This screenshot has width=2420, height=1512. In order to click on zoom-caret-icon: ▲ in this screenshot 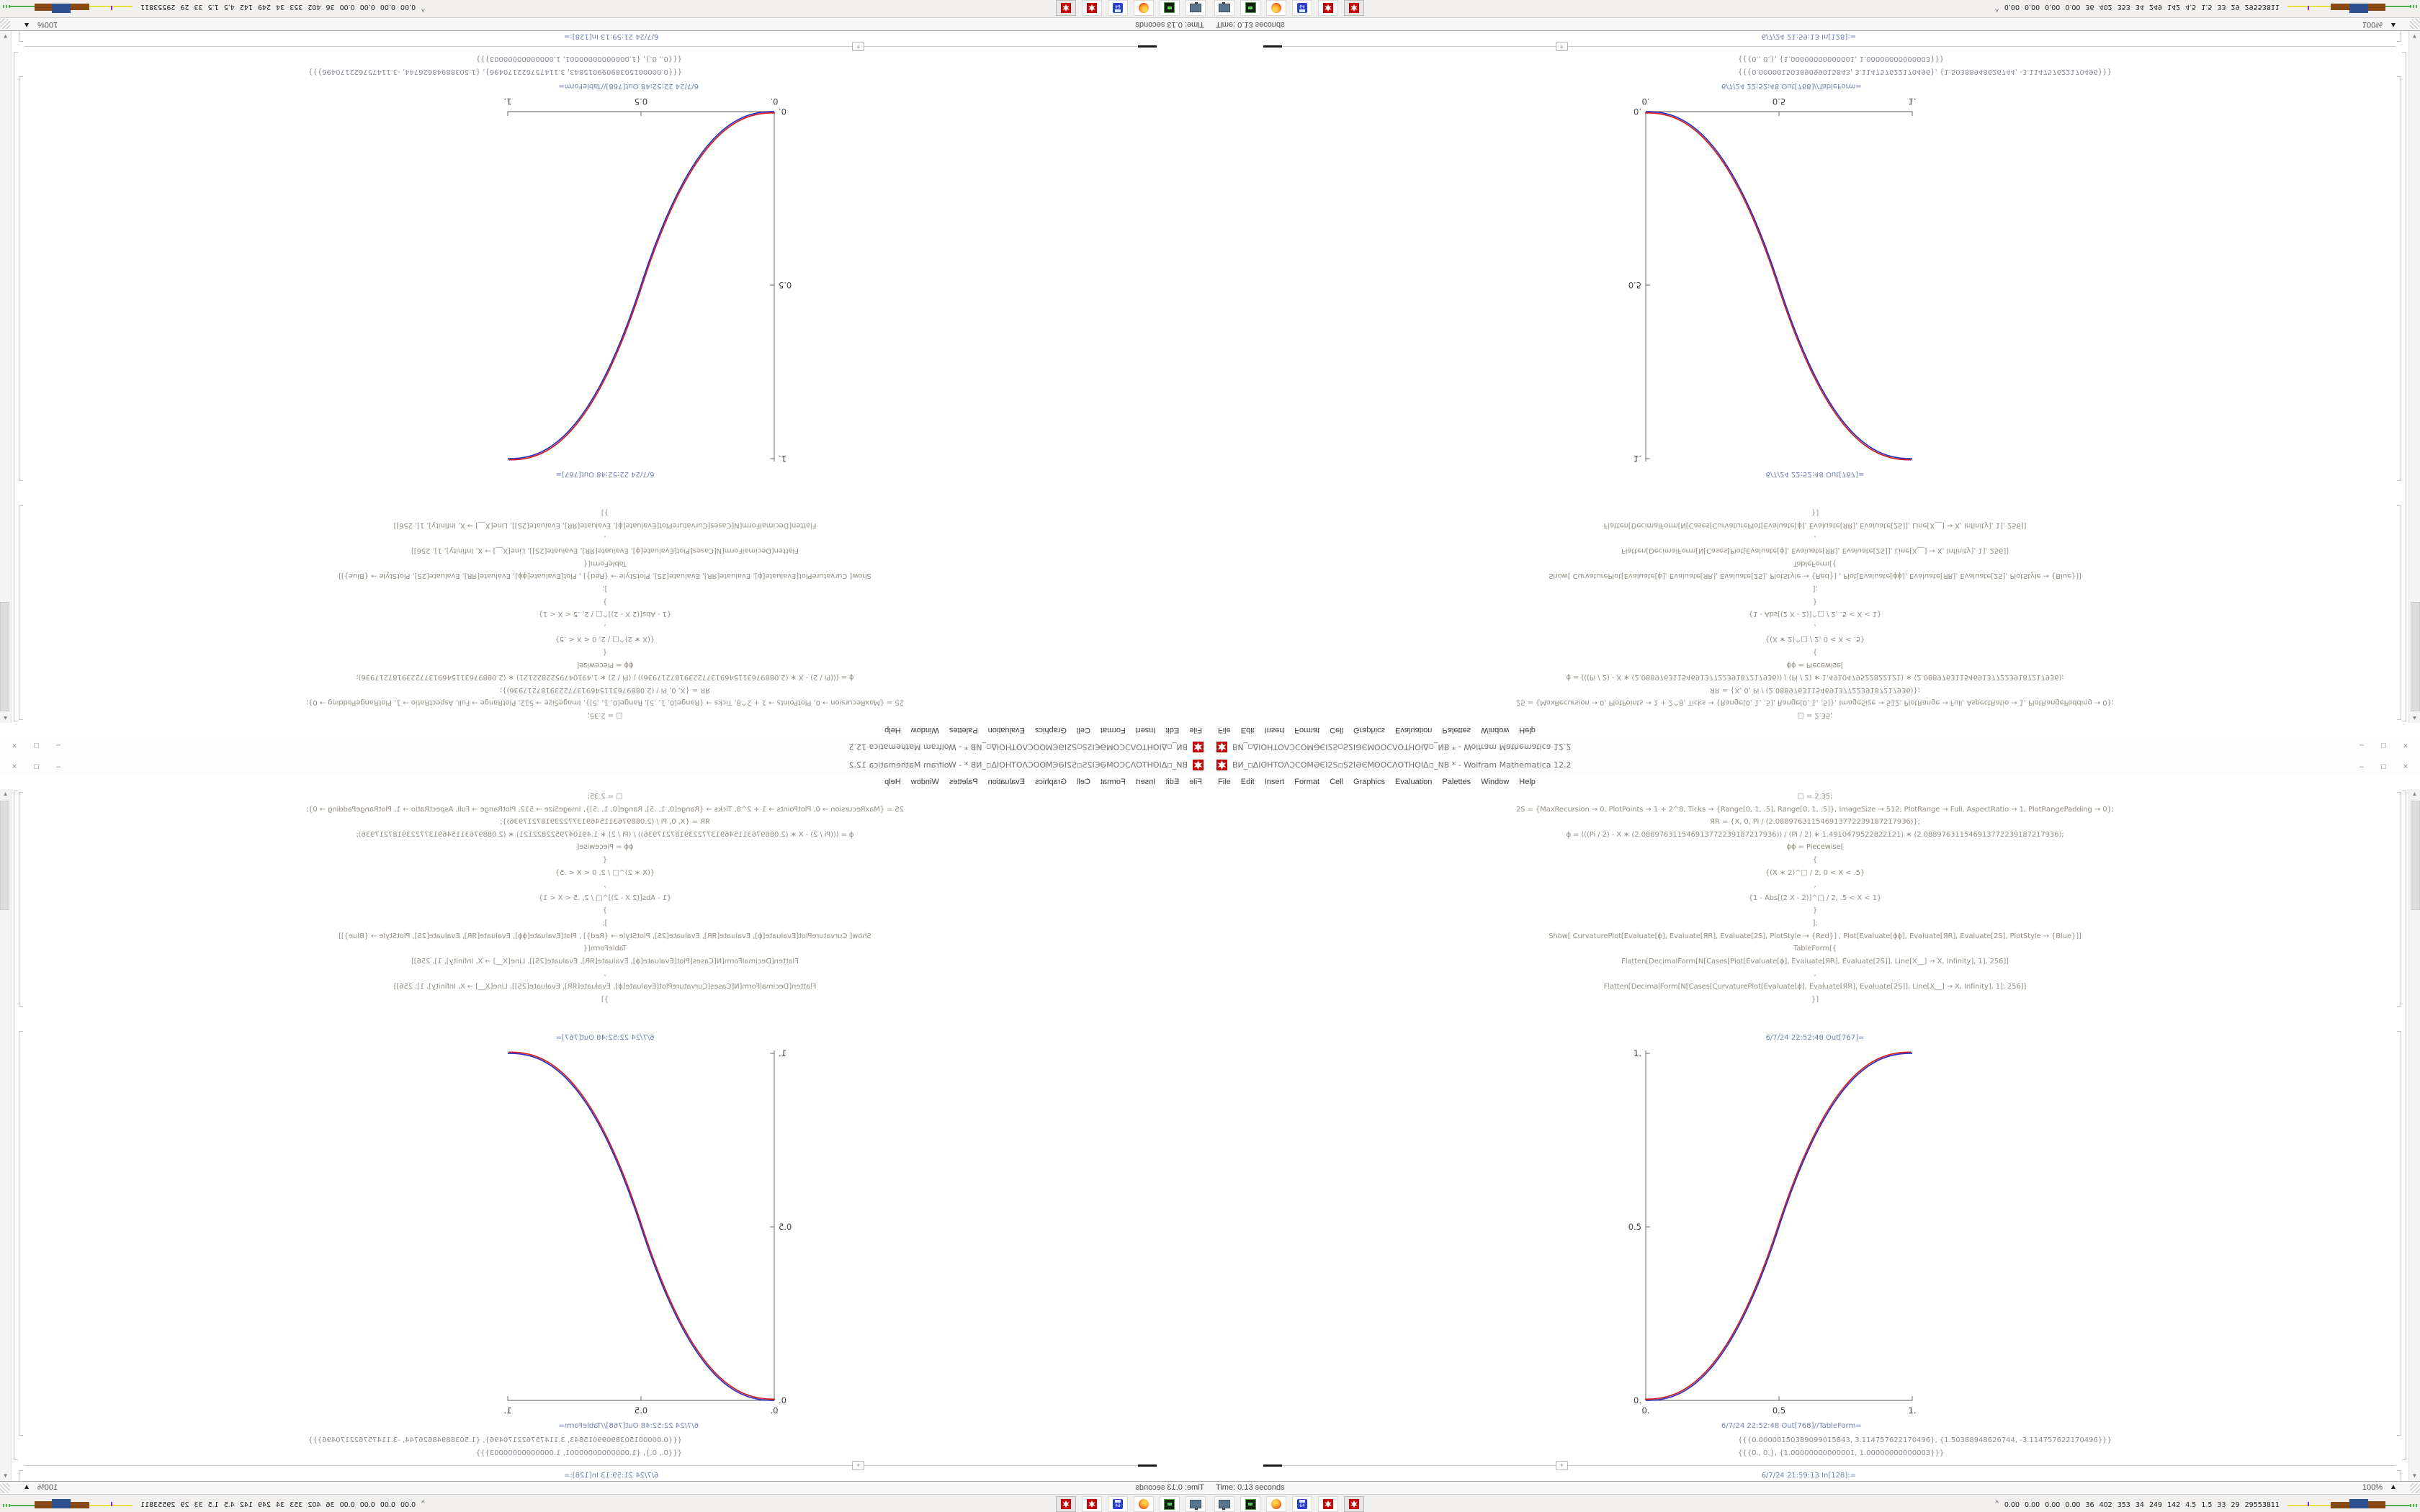, I will do `click(2393, 1486)`.